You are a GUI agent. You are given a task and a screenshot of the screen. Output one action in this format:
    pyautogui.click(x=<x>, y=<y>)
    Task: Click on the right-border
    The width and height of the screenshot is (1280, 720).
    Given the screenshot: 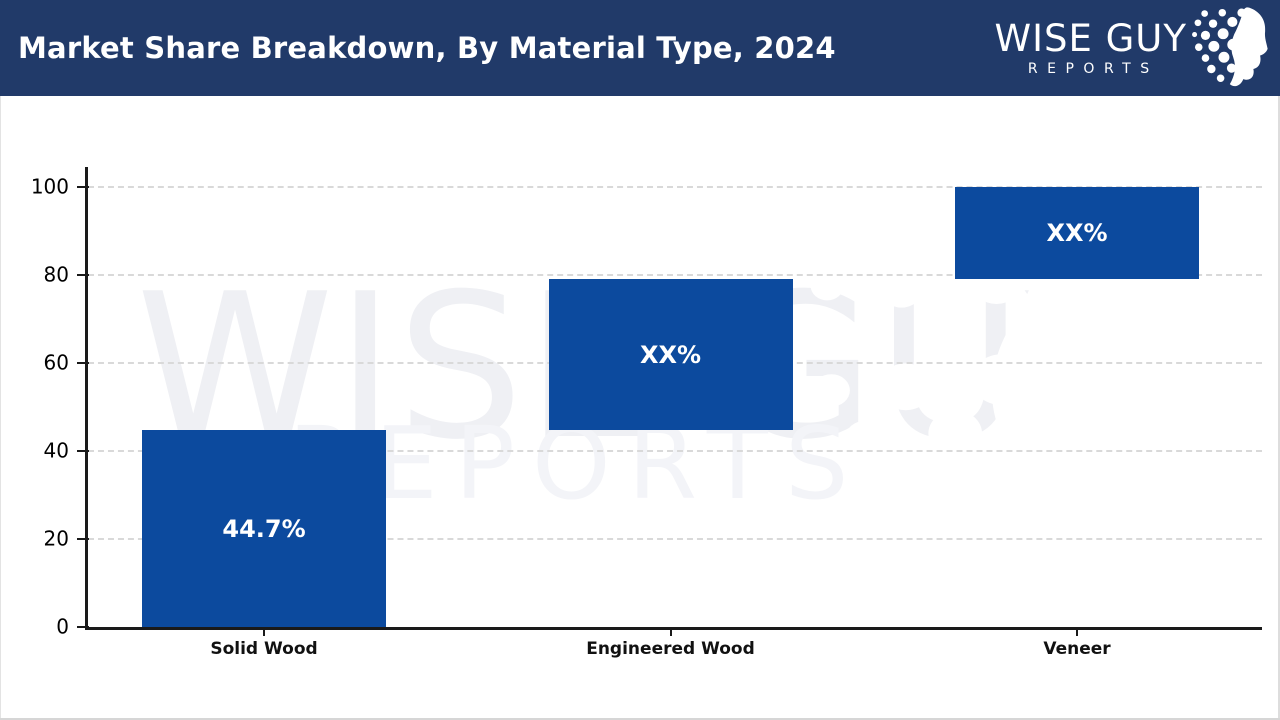 What is the action you would take?
    pyautogui.click(x=1279, y=408)
    